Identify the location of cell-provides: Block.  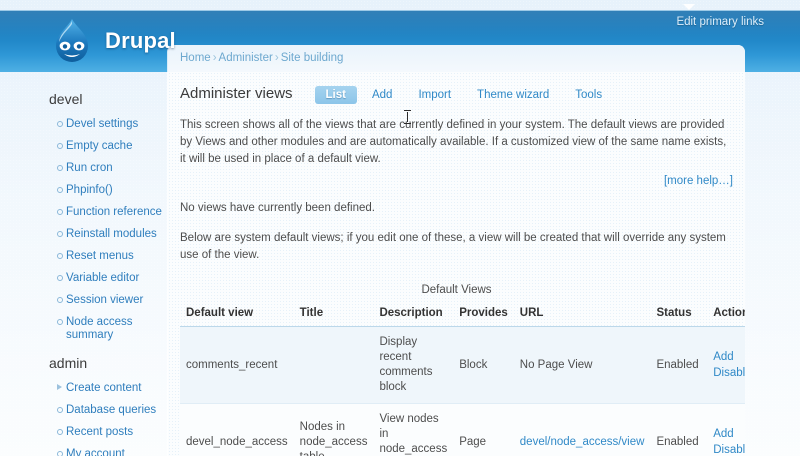
(483, 365).